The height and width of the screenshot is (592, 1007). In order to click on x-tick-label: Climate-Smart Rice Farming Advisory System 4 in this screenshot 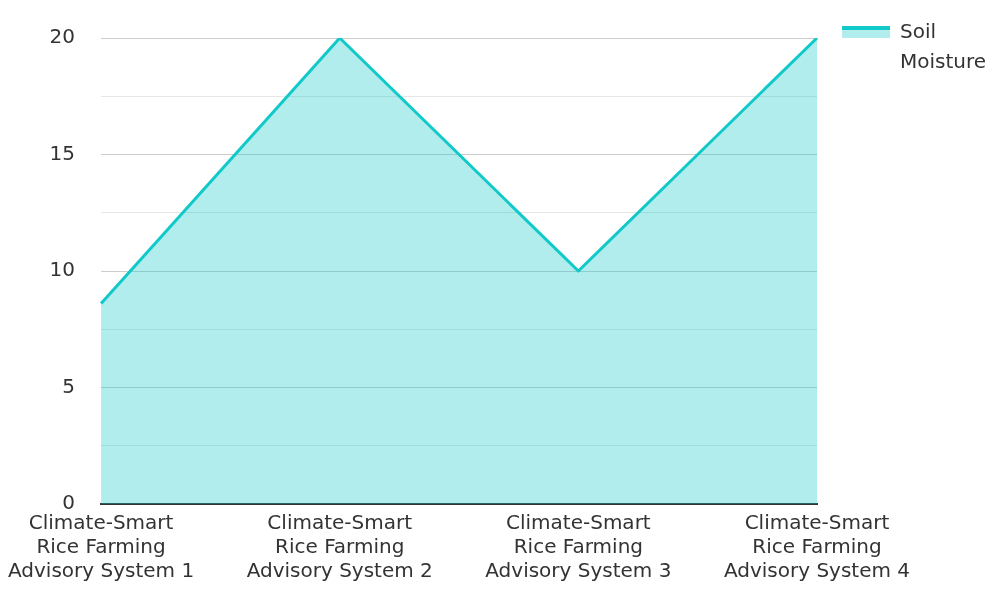, I will do `click(817, 546)`.